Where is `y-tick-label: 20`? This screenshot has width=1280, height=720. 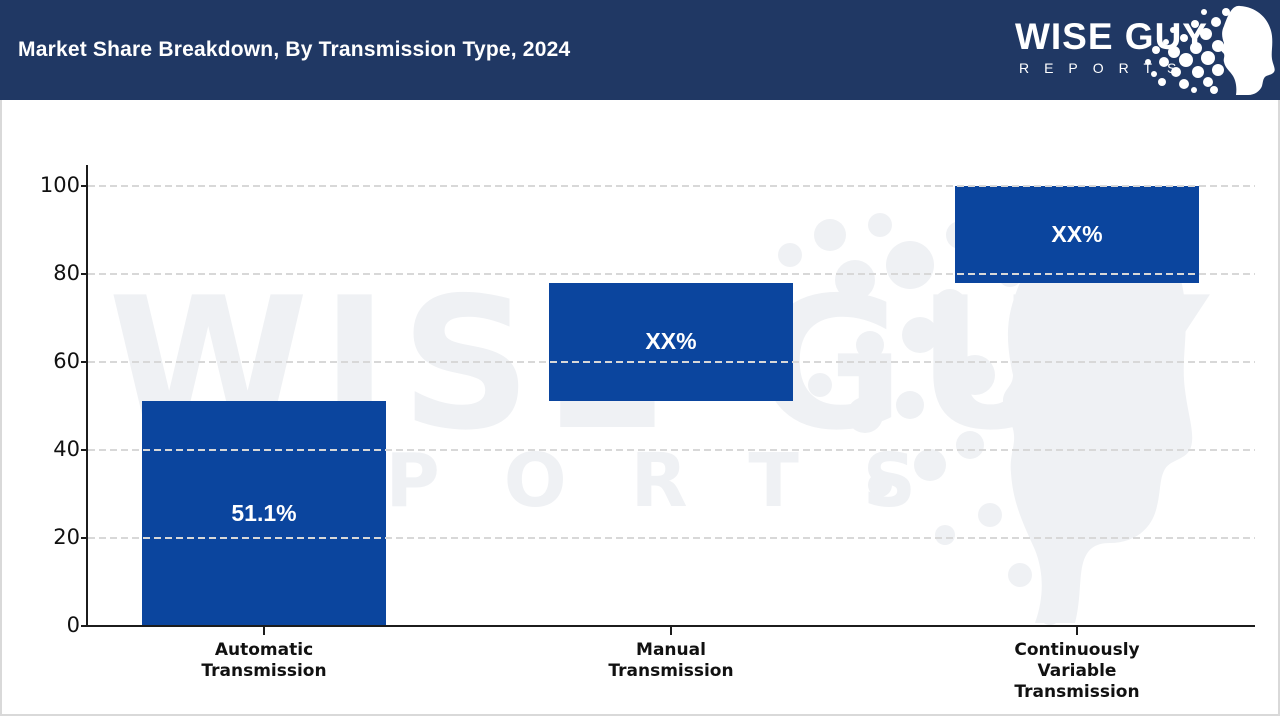 y-tick-label: 20 is located at coordinates (66, 537).